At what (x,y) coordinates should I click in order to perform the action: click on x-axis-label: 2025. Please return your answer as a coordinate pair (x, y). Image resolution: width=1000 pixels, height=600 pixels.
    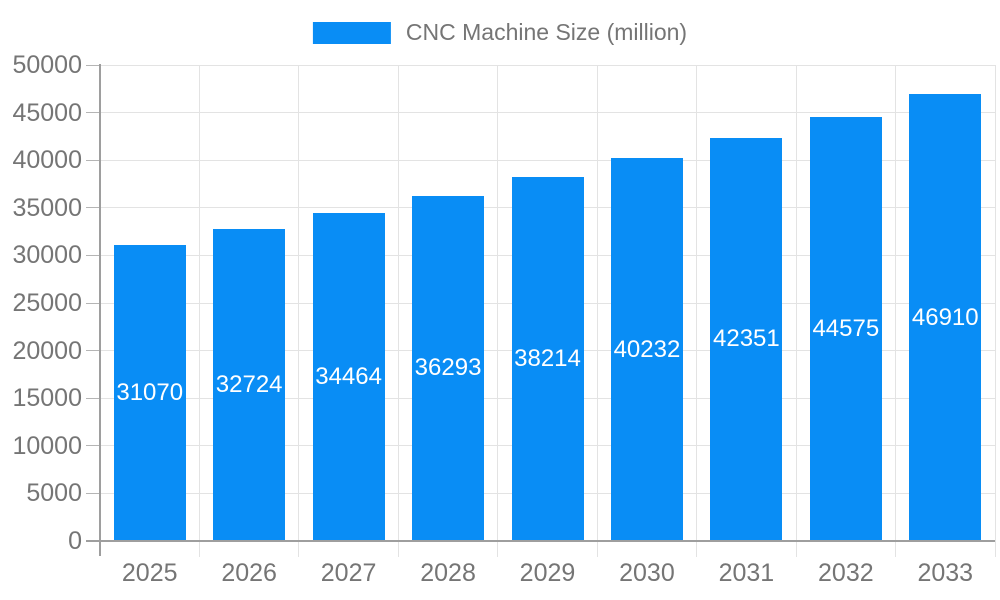
    Looking at the image, I should click on (149, 573).